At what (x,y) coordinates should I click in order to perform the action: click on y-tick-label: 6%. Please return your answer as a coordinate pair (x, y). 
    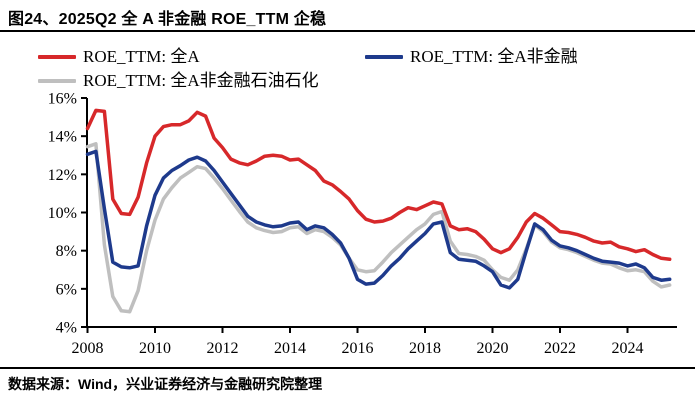
    Looking at the image, I should click on (66, 289).